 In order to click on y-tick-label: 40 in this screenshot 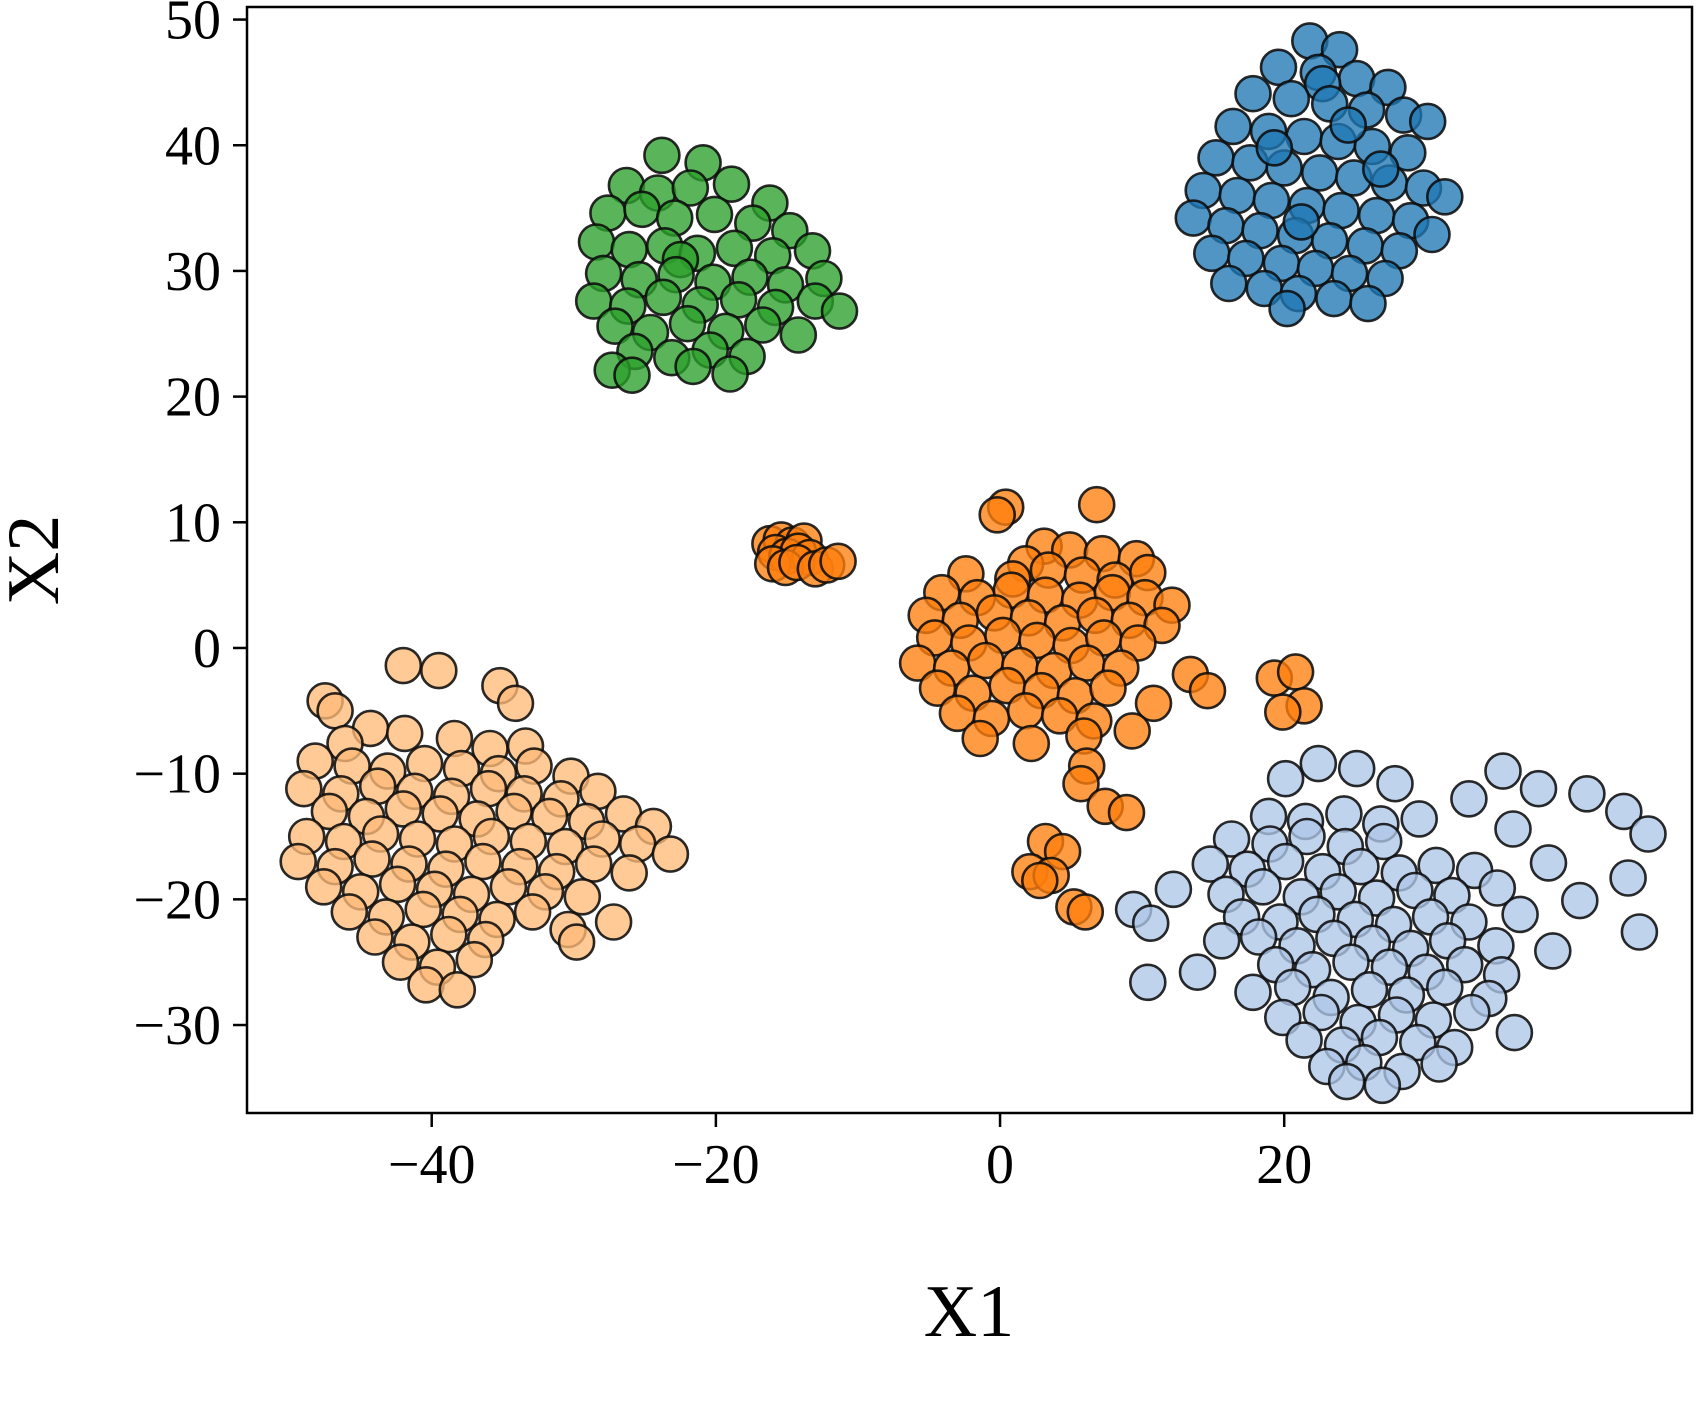, I will do `click(193, 146)`.